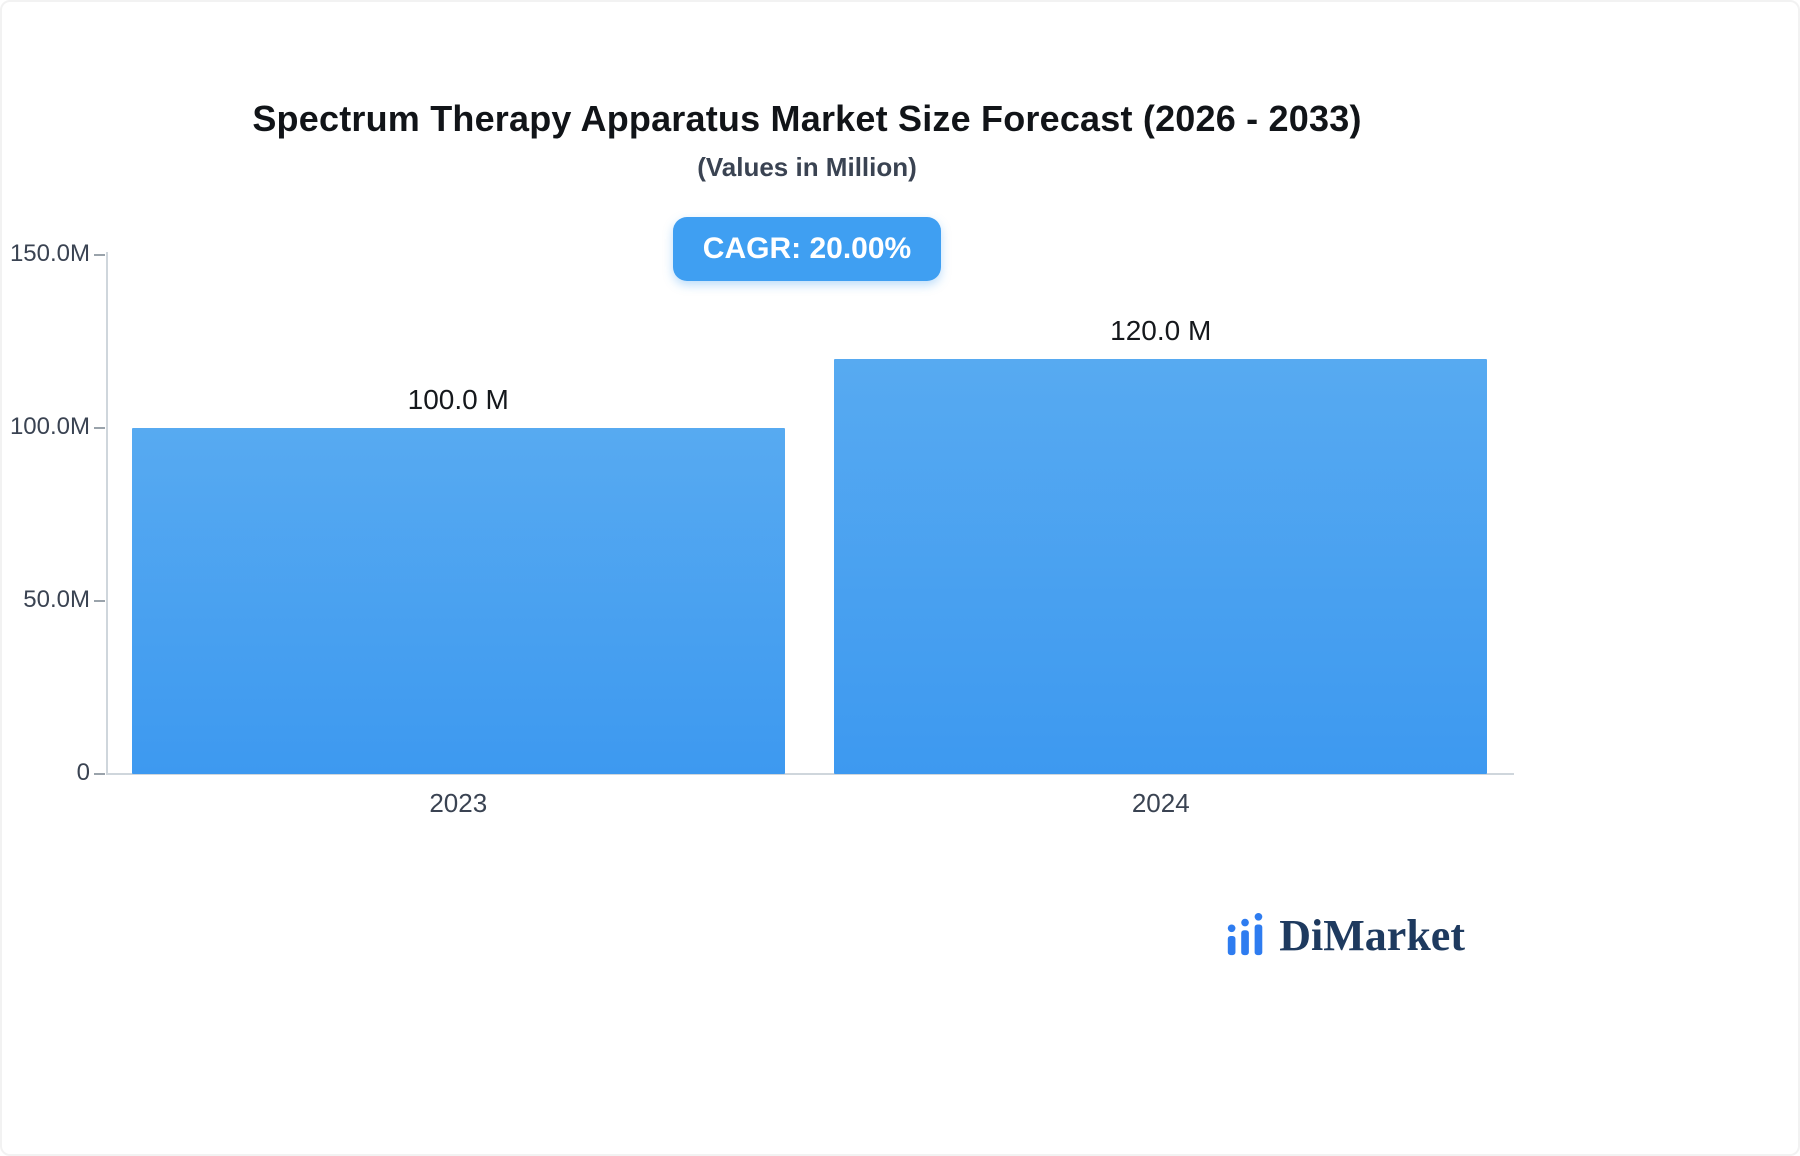  I want to click on y-tick-label: 150.0M, so click(49, 253).